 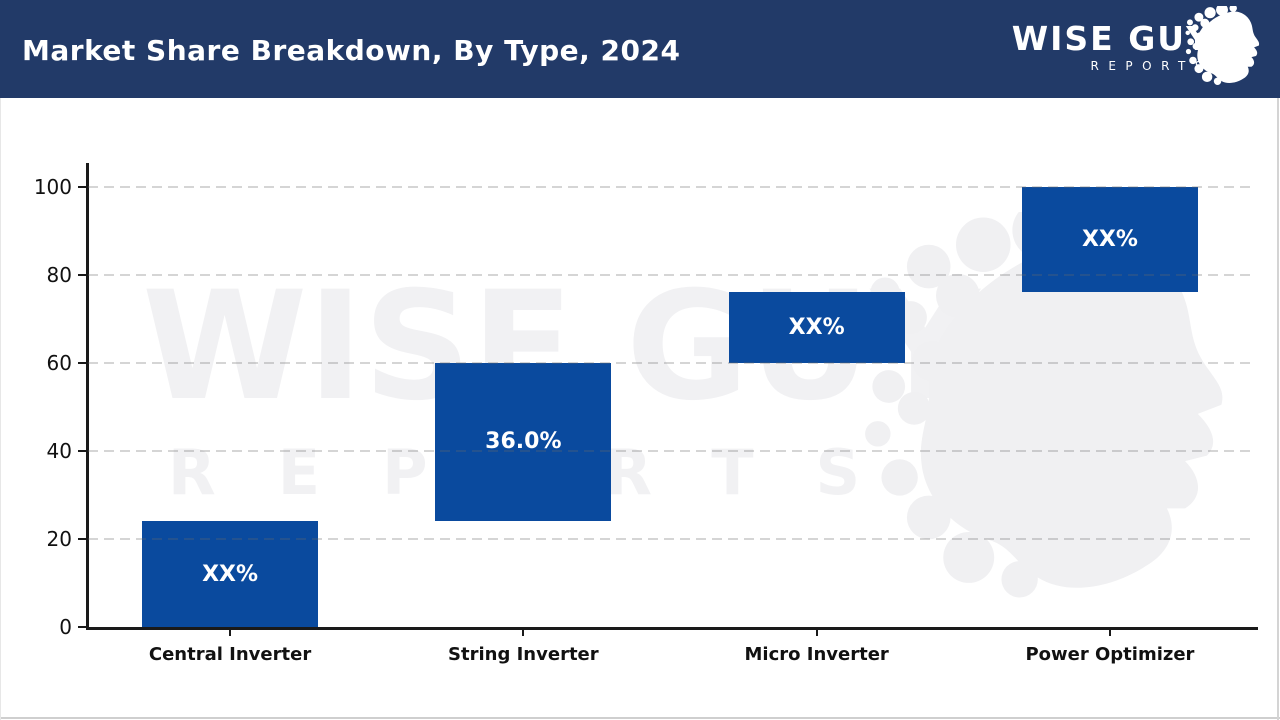 I want to click on right-rule, so click(x=1278, y=409).